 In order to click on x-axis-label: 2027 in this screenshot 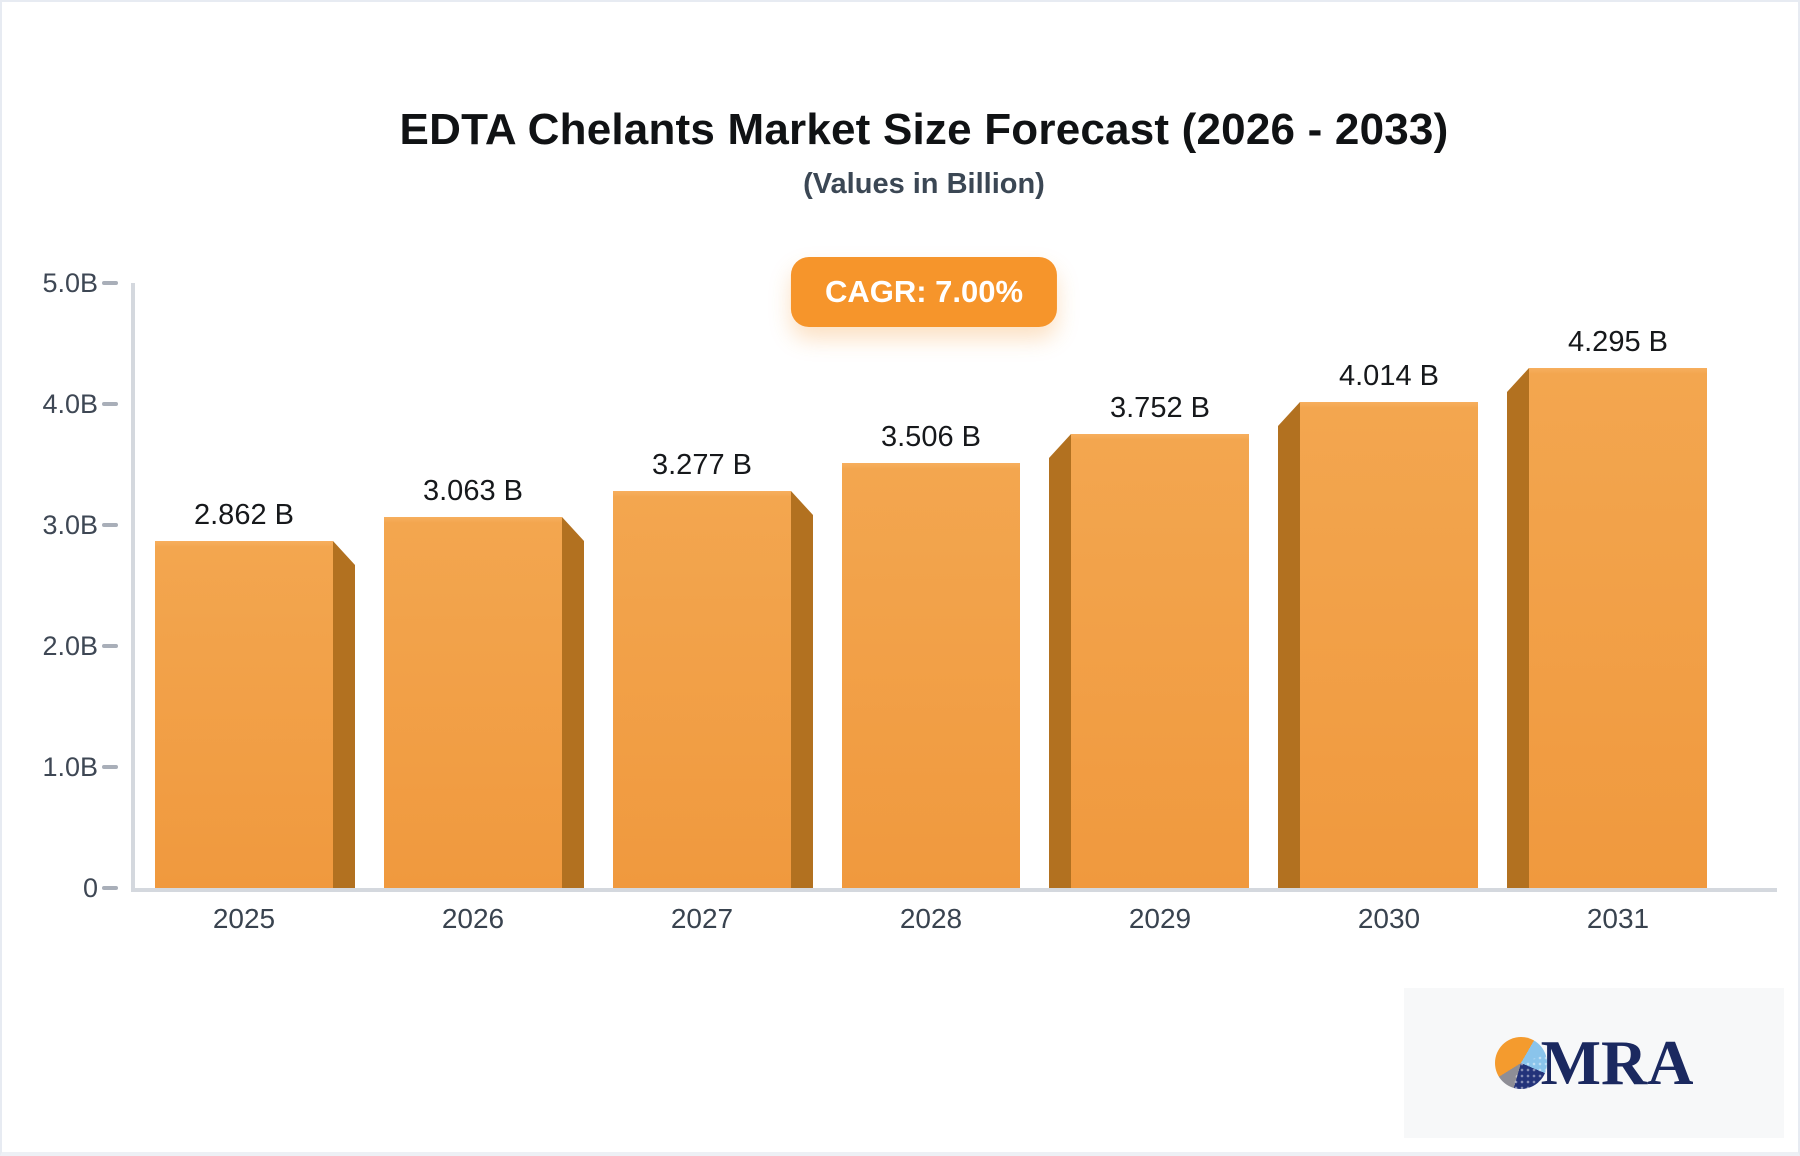, I will do `click(702, 918)`.